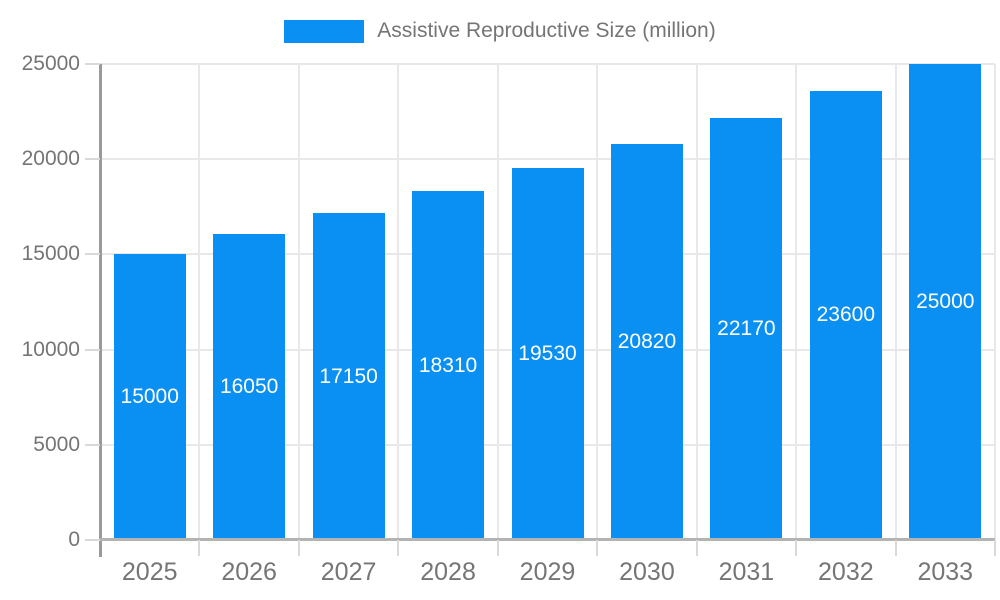  I want to click on x-axis-tick-label: 2031, so click(746, 572).